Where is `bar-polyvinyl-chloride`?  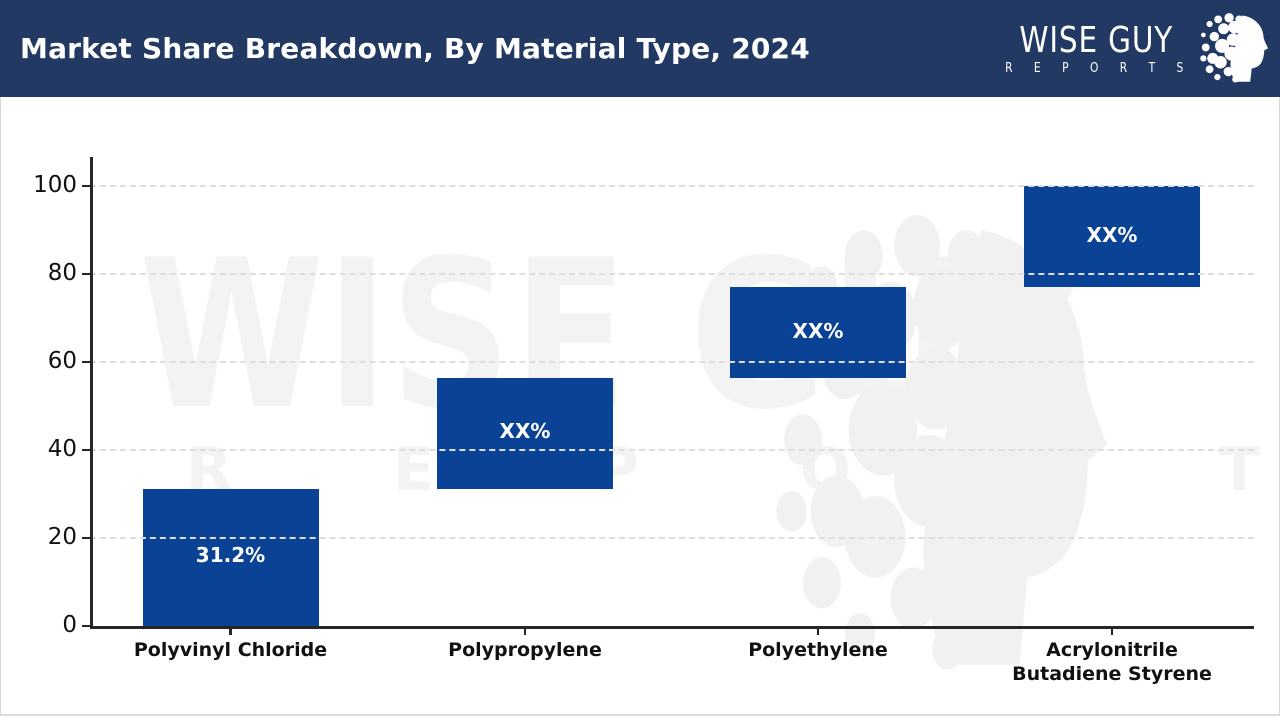
bar-polyvinyl-chloride is located at coordinates (230, 557).